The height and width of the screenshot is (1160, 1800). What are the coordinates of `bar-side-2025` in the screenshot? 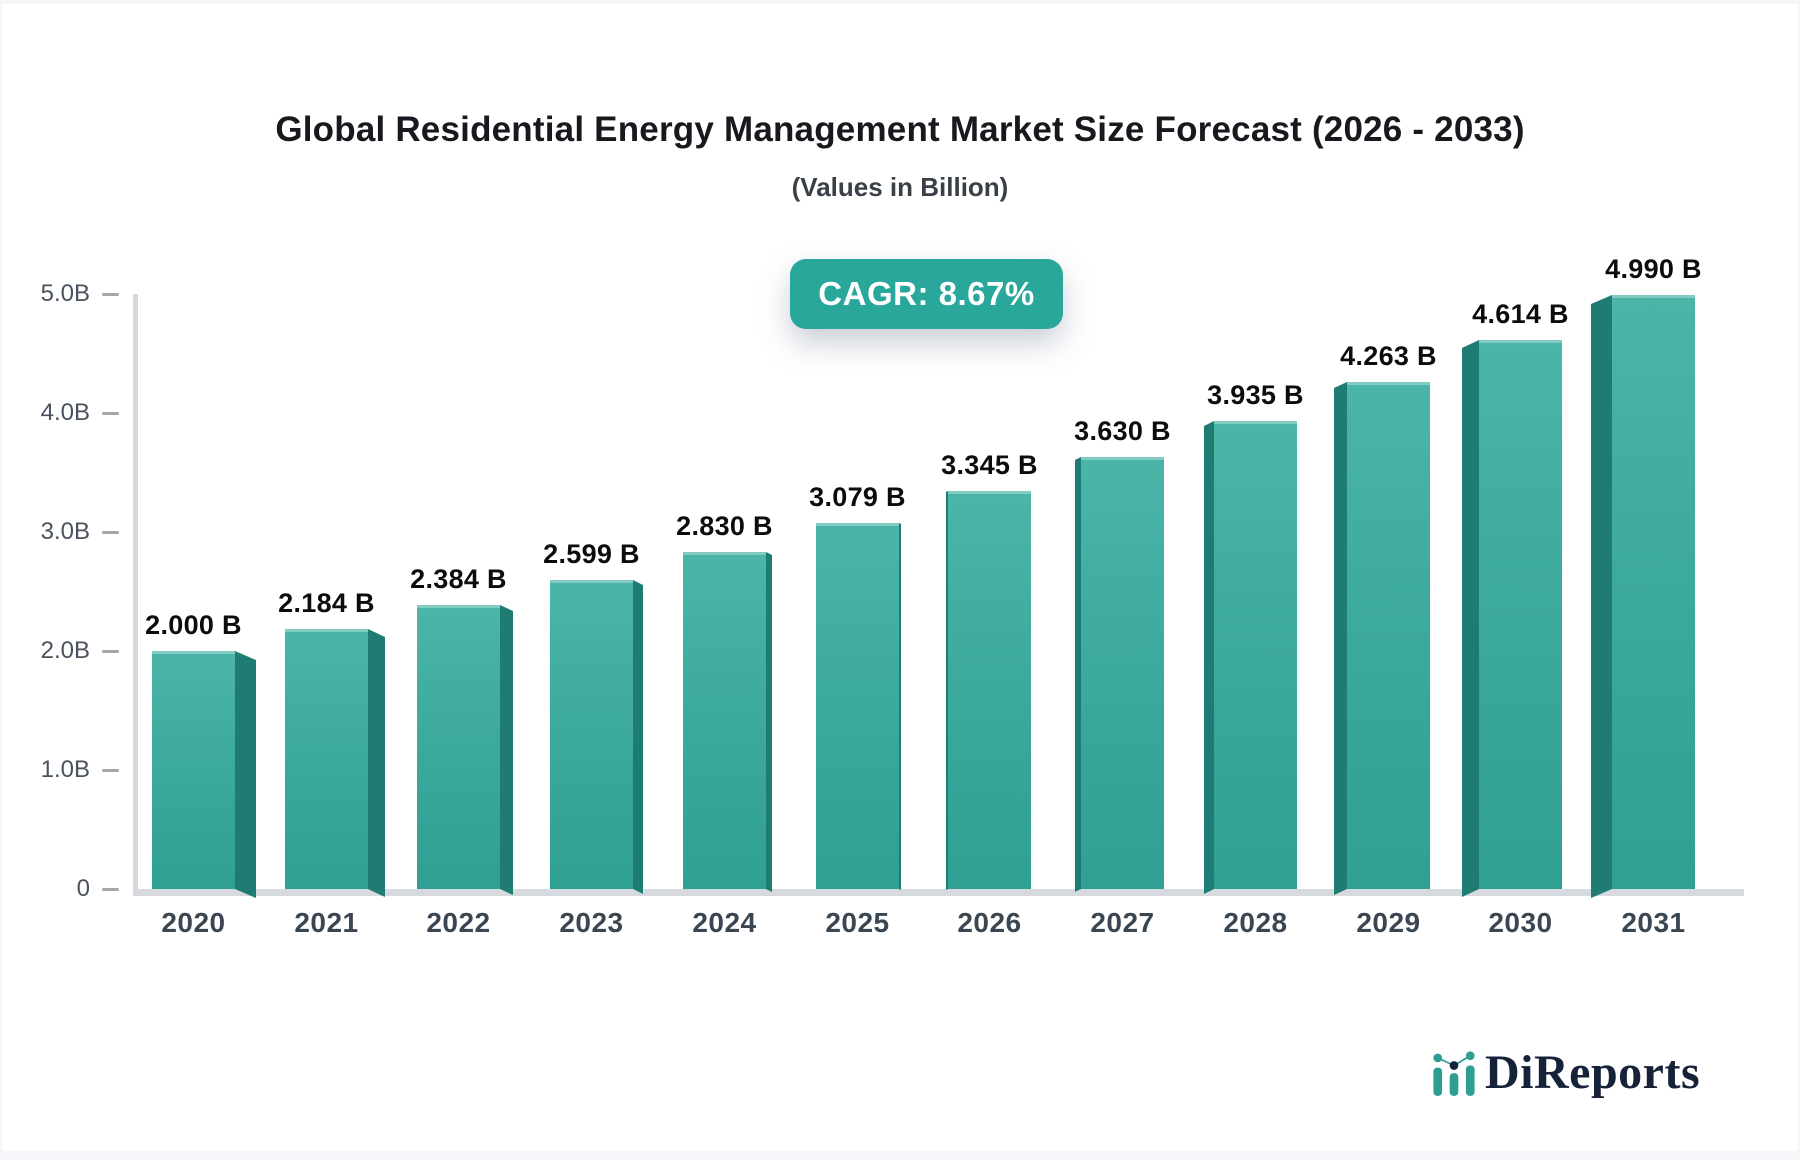 It's located at (900, 706).